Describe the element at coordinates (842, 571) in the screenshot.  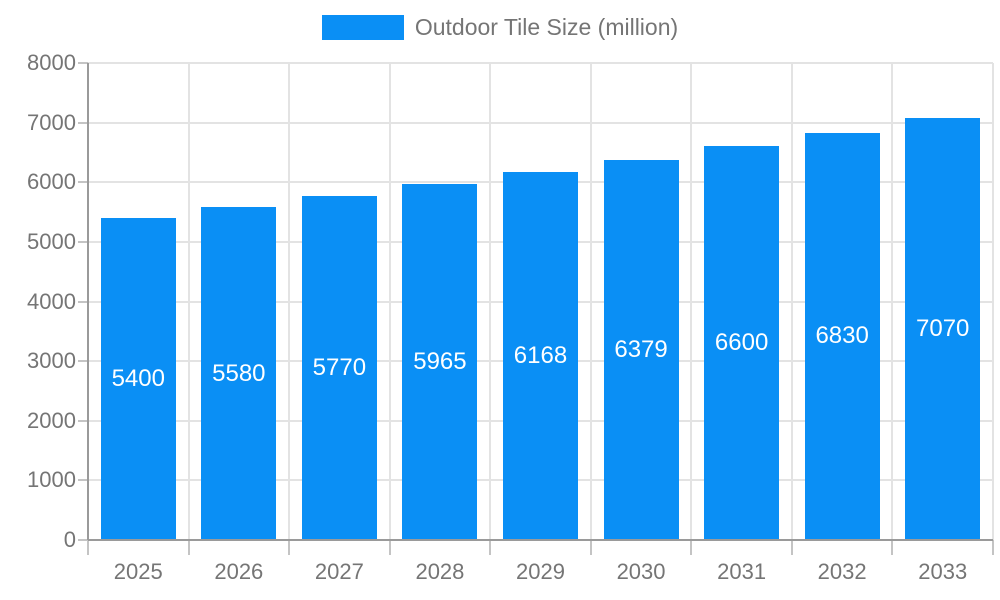
I see `x-axis-tick-label: 2032` at that location.